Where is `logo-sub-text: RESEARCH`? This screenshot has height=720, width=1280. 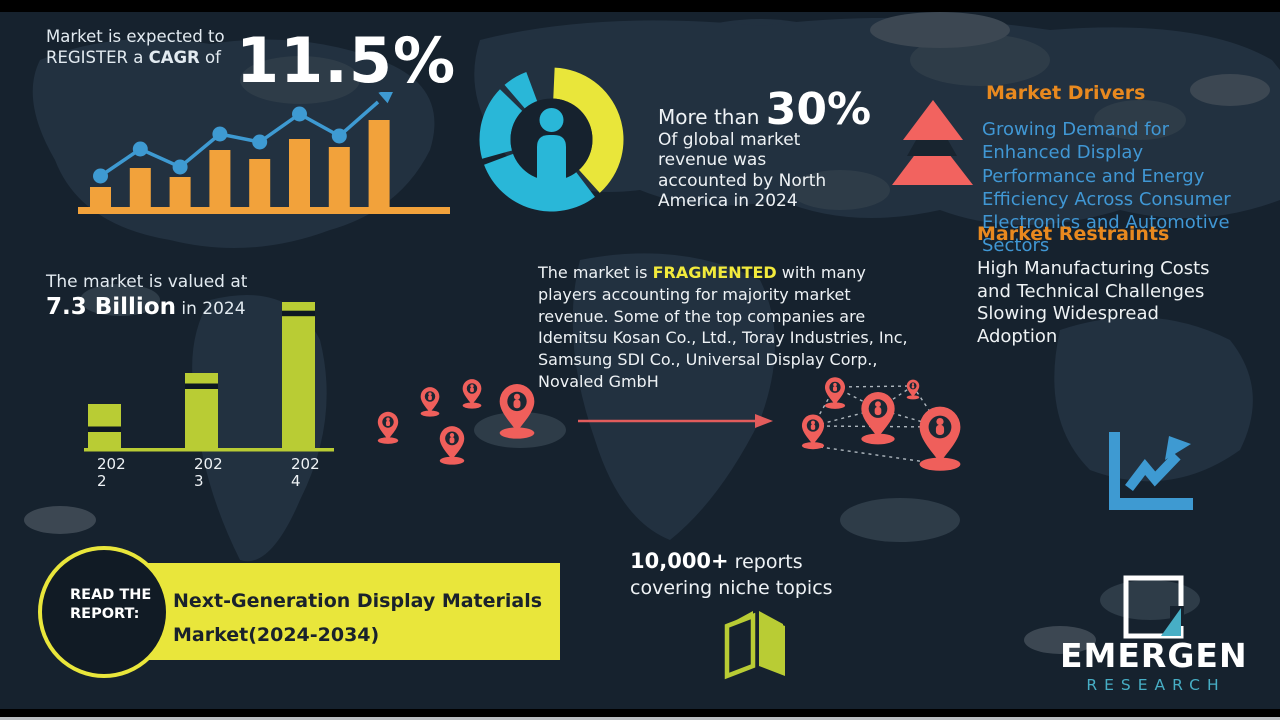
logo-sub-text: RESEARCH is located at coordinates (1156, 685).